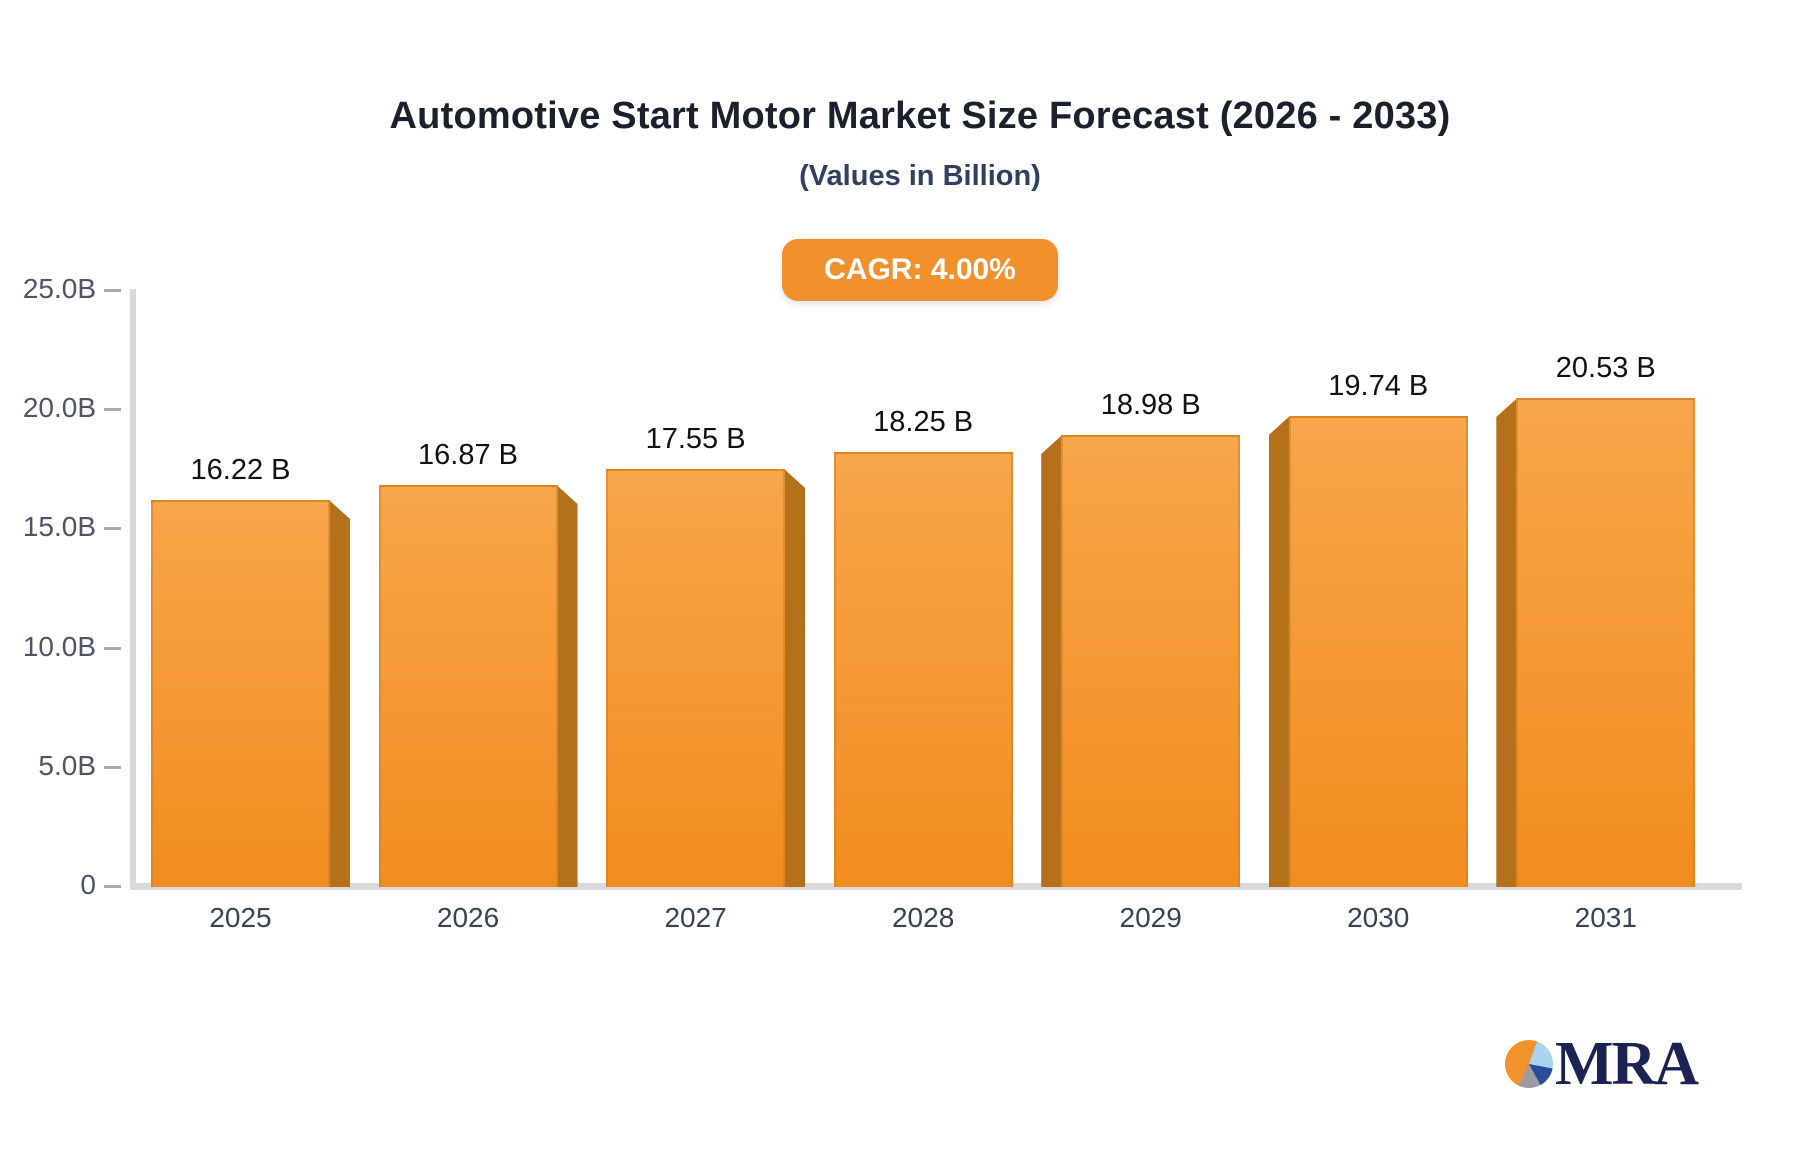 The height and width of the screenshot is (1156, 1800). Describe the element at coordinates (923, 917) in the screenshot. I see `x-axis-label: 2028` at that location.